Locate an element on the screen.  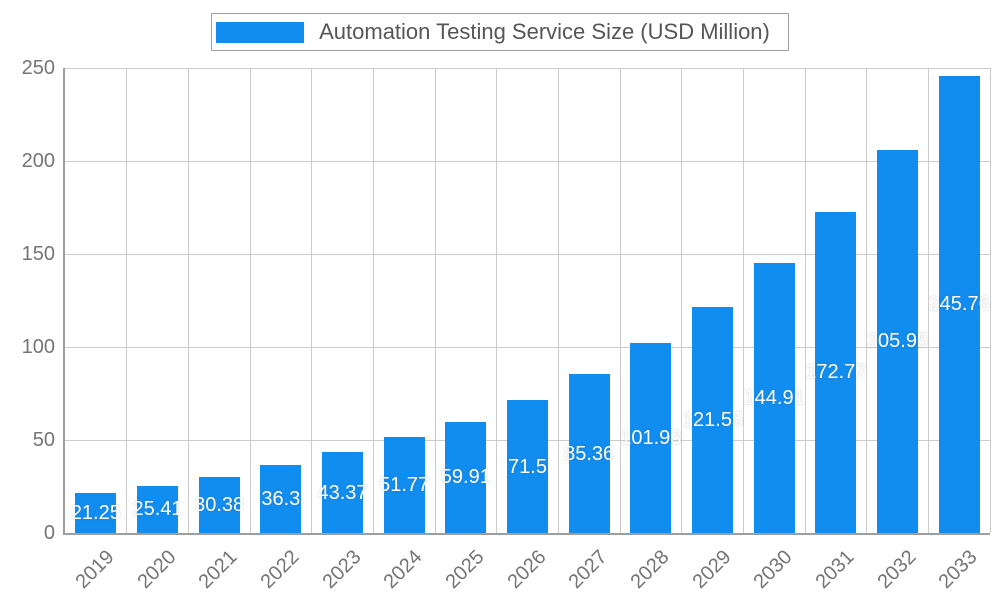
x-tick-label-2021: 2021 is located at coordinates (218, 570).